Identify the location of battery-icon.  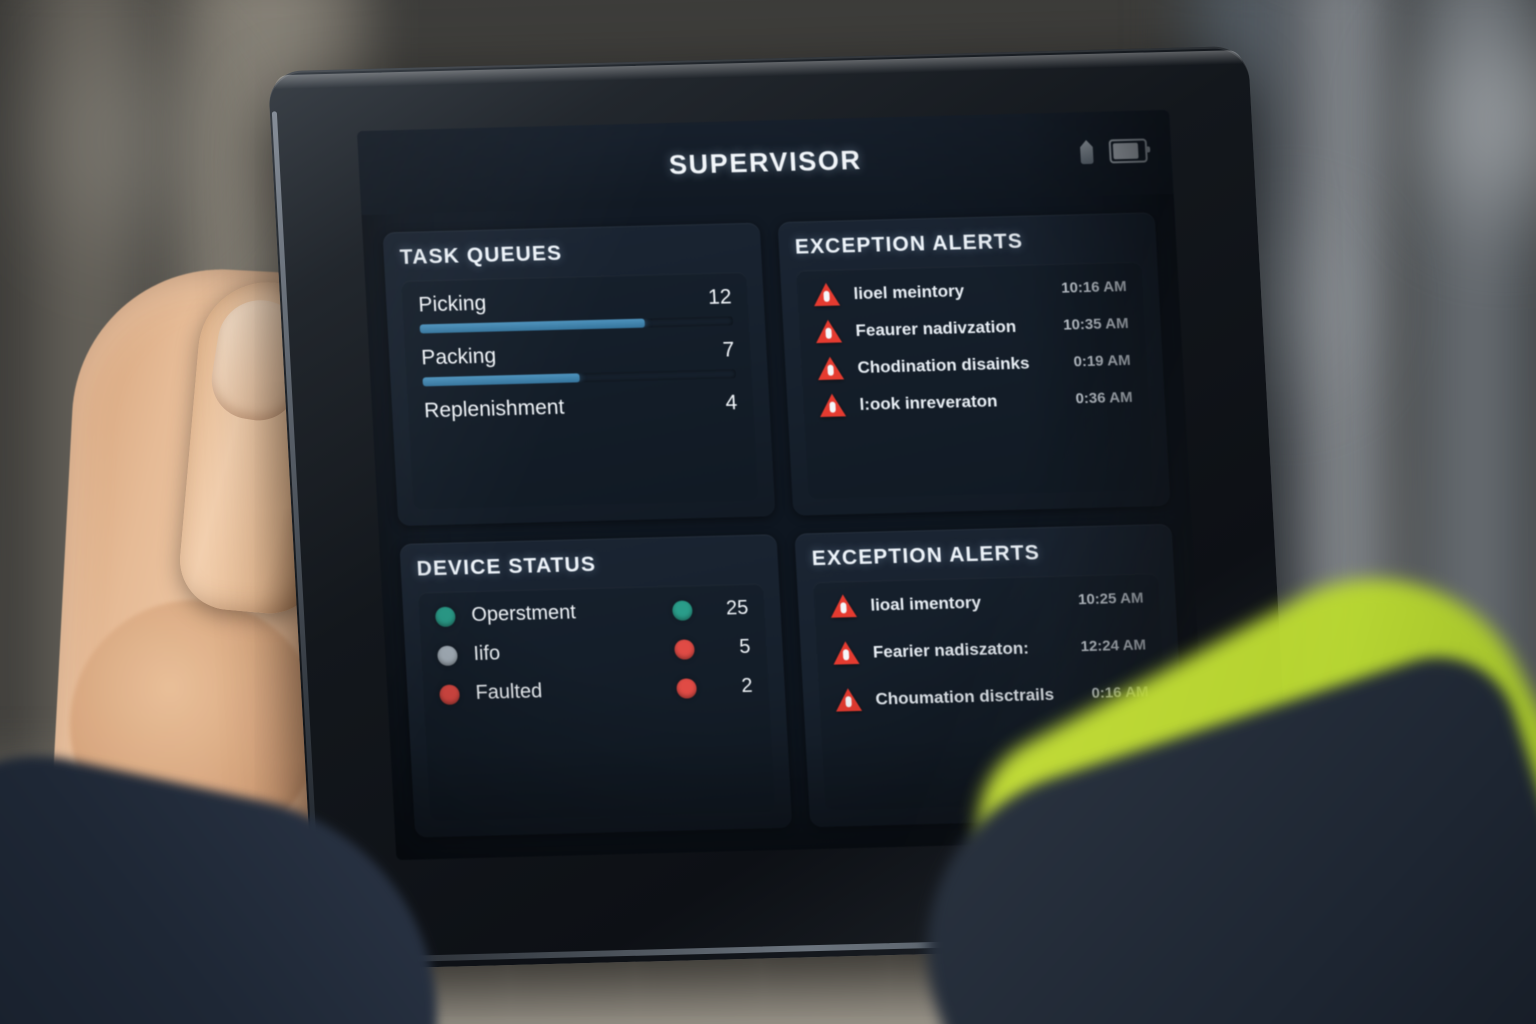
(1128, 151).